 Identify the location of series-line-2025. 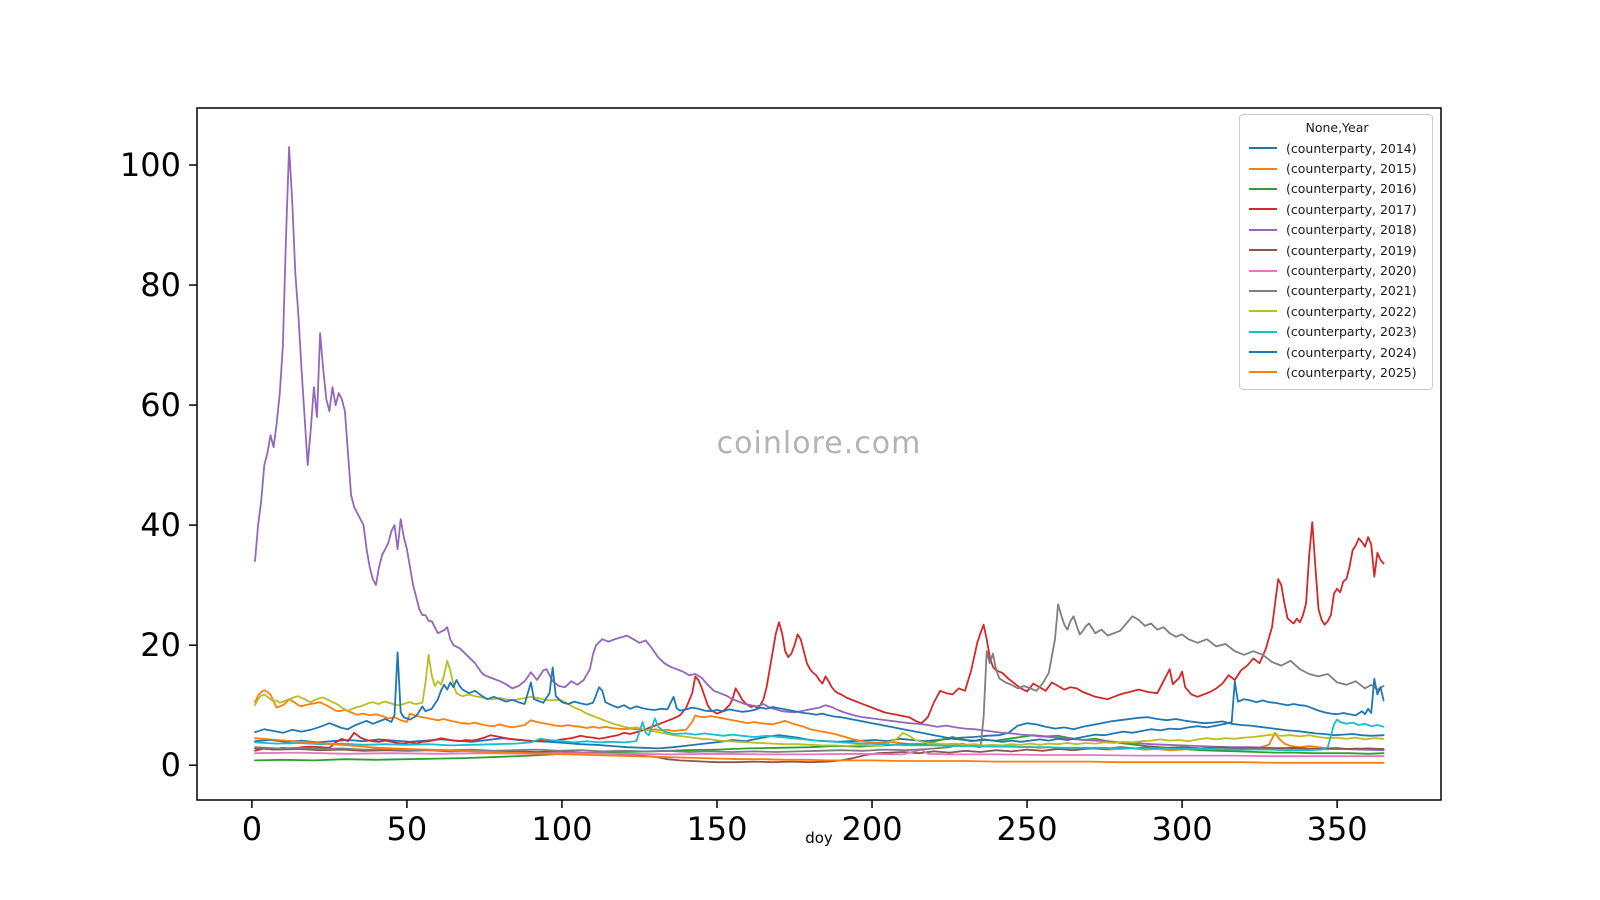
(819, 750).